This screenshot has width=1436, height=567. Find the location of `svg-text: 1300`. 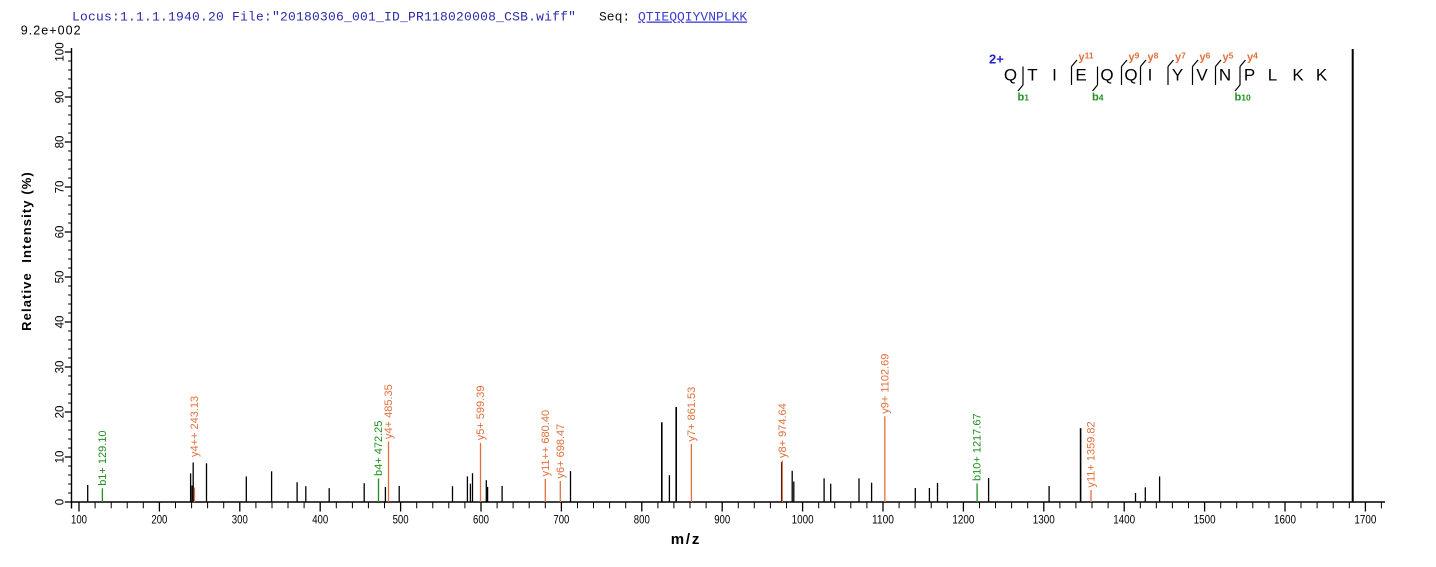

svg-text: 1300 is located at coordinates (1044, 521).